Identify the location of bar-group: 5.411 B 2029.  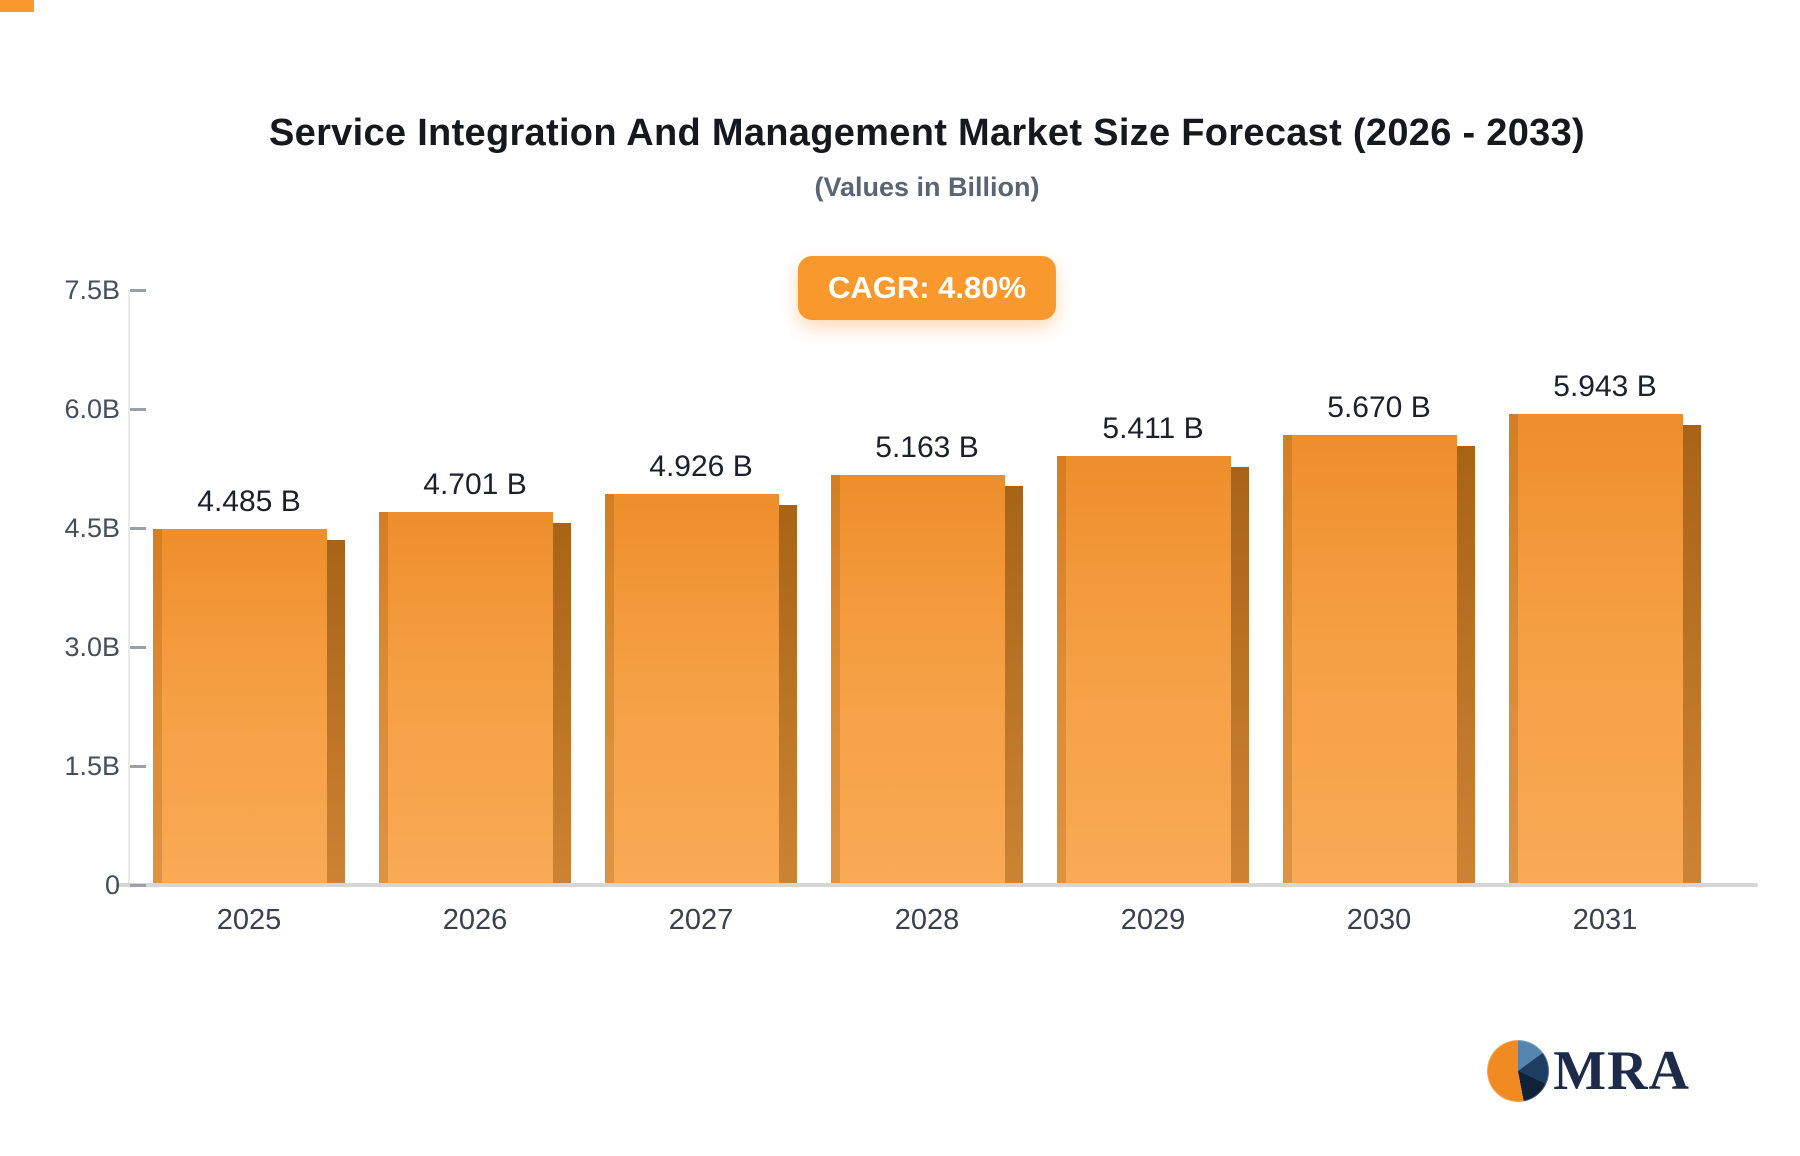
(1153, 613).